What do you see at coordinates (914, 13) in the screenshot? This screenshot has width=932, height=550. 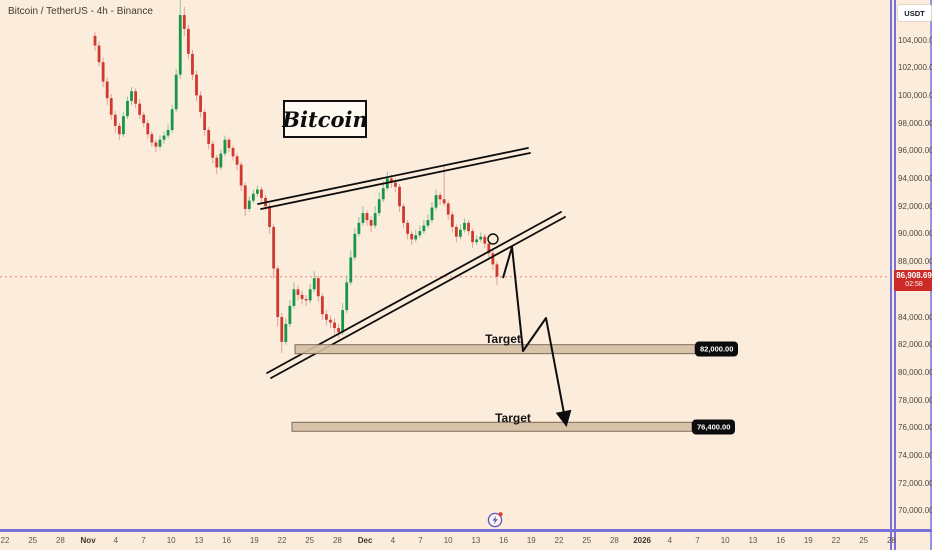 I see `currency-button: USDT` at bounding box center [914, 13].